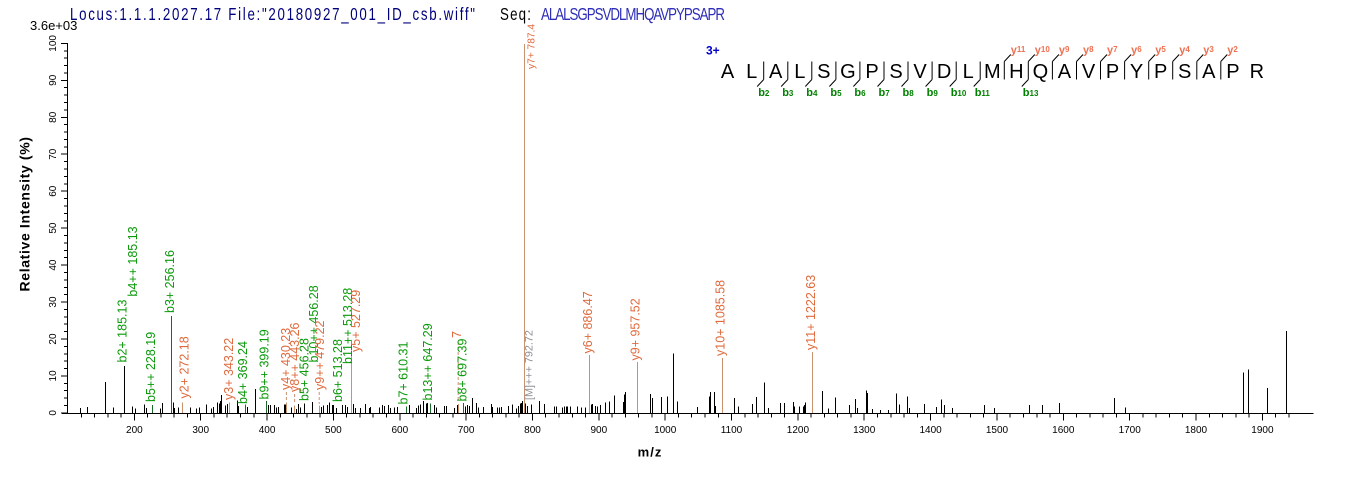  What do you see at coordinates (885, 93) in the screenshot?
I see `svg-text: b7` at bounding box center [885, 93].